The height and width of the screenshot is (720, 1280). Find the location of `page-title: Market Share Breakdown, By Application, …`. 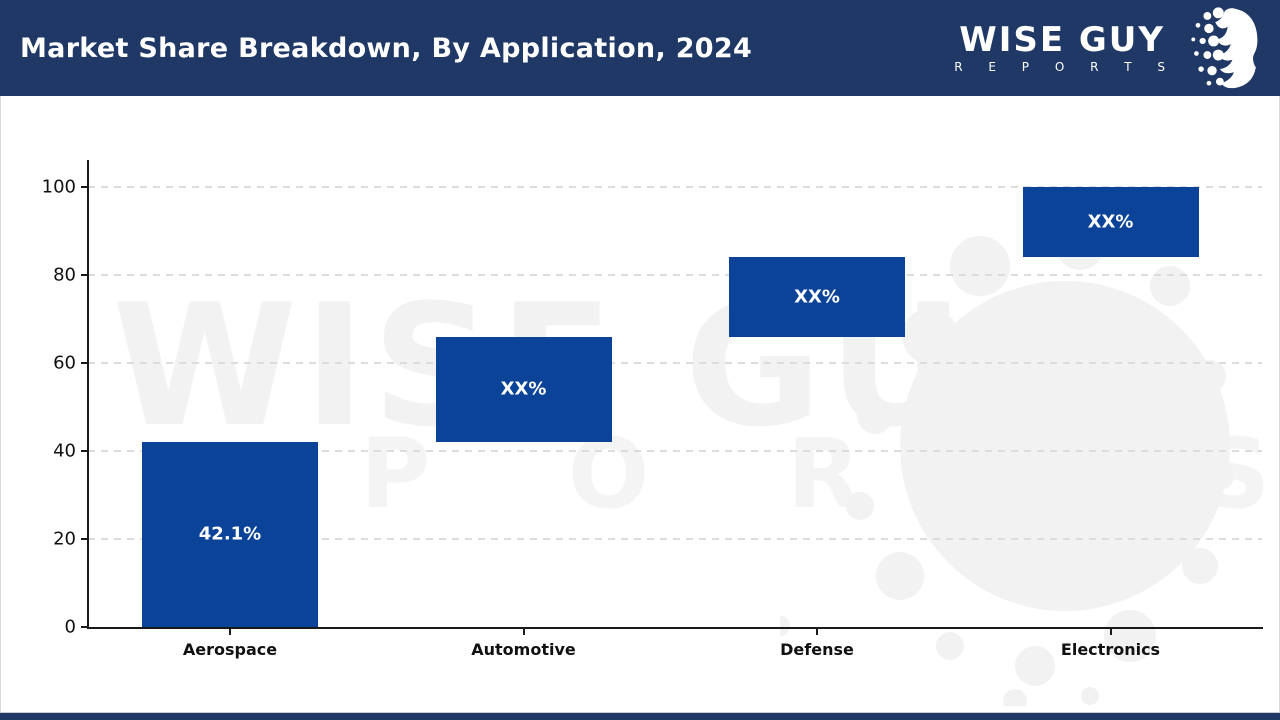

page-title: Market Share Breakdown, By Application, … is located at coordinates (386, 48).